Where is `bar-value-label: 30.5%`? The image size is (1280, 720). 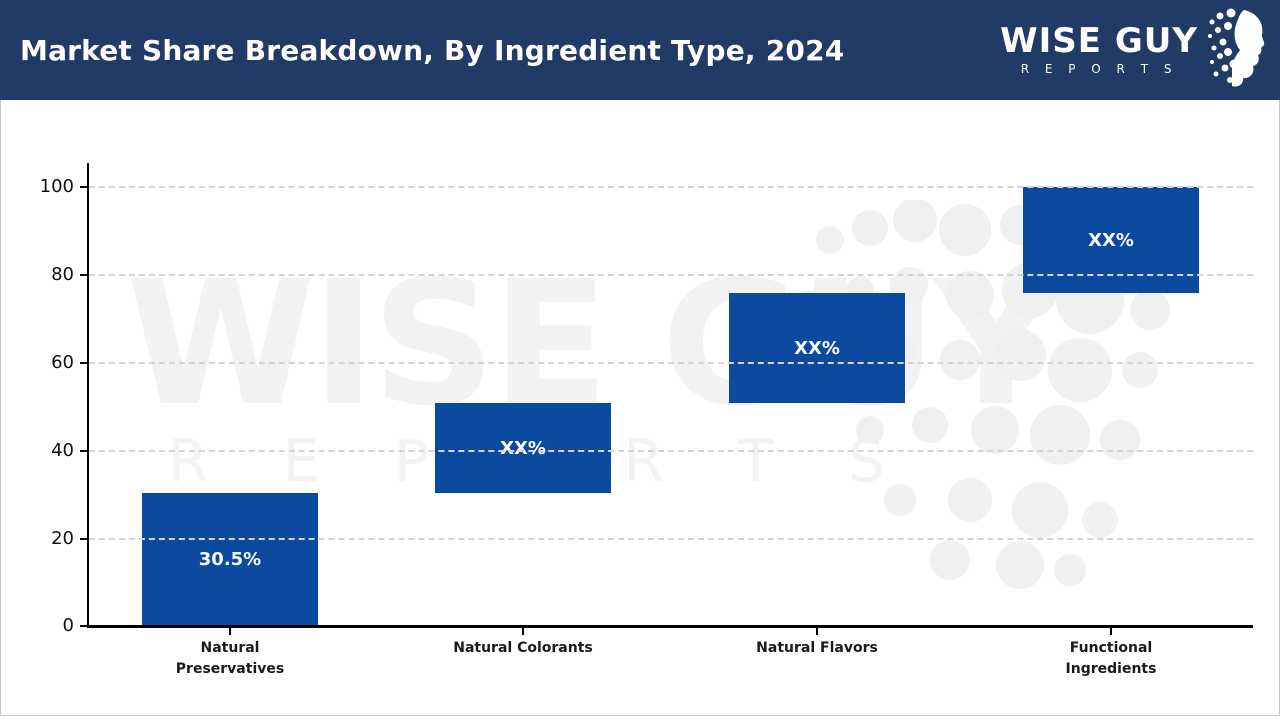
bar-value-label: 30.5% is located at coordinates (230, 559).